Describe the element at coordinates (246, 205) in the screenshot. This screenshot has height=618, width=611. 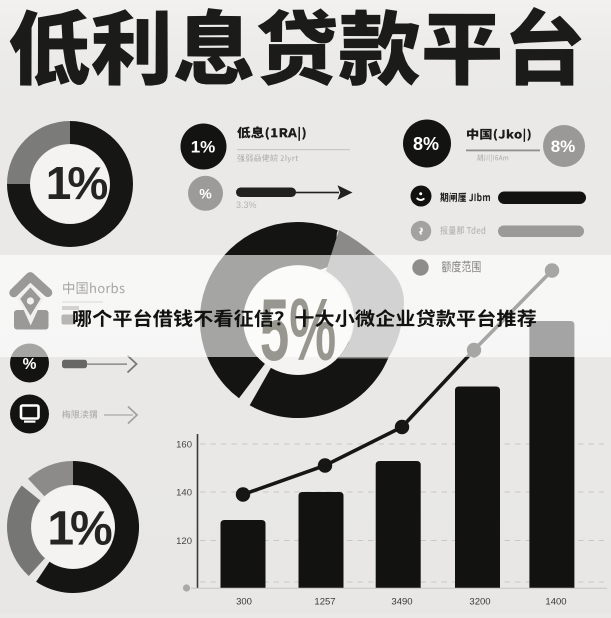
I see `svg-text: 3.3%` at that location.